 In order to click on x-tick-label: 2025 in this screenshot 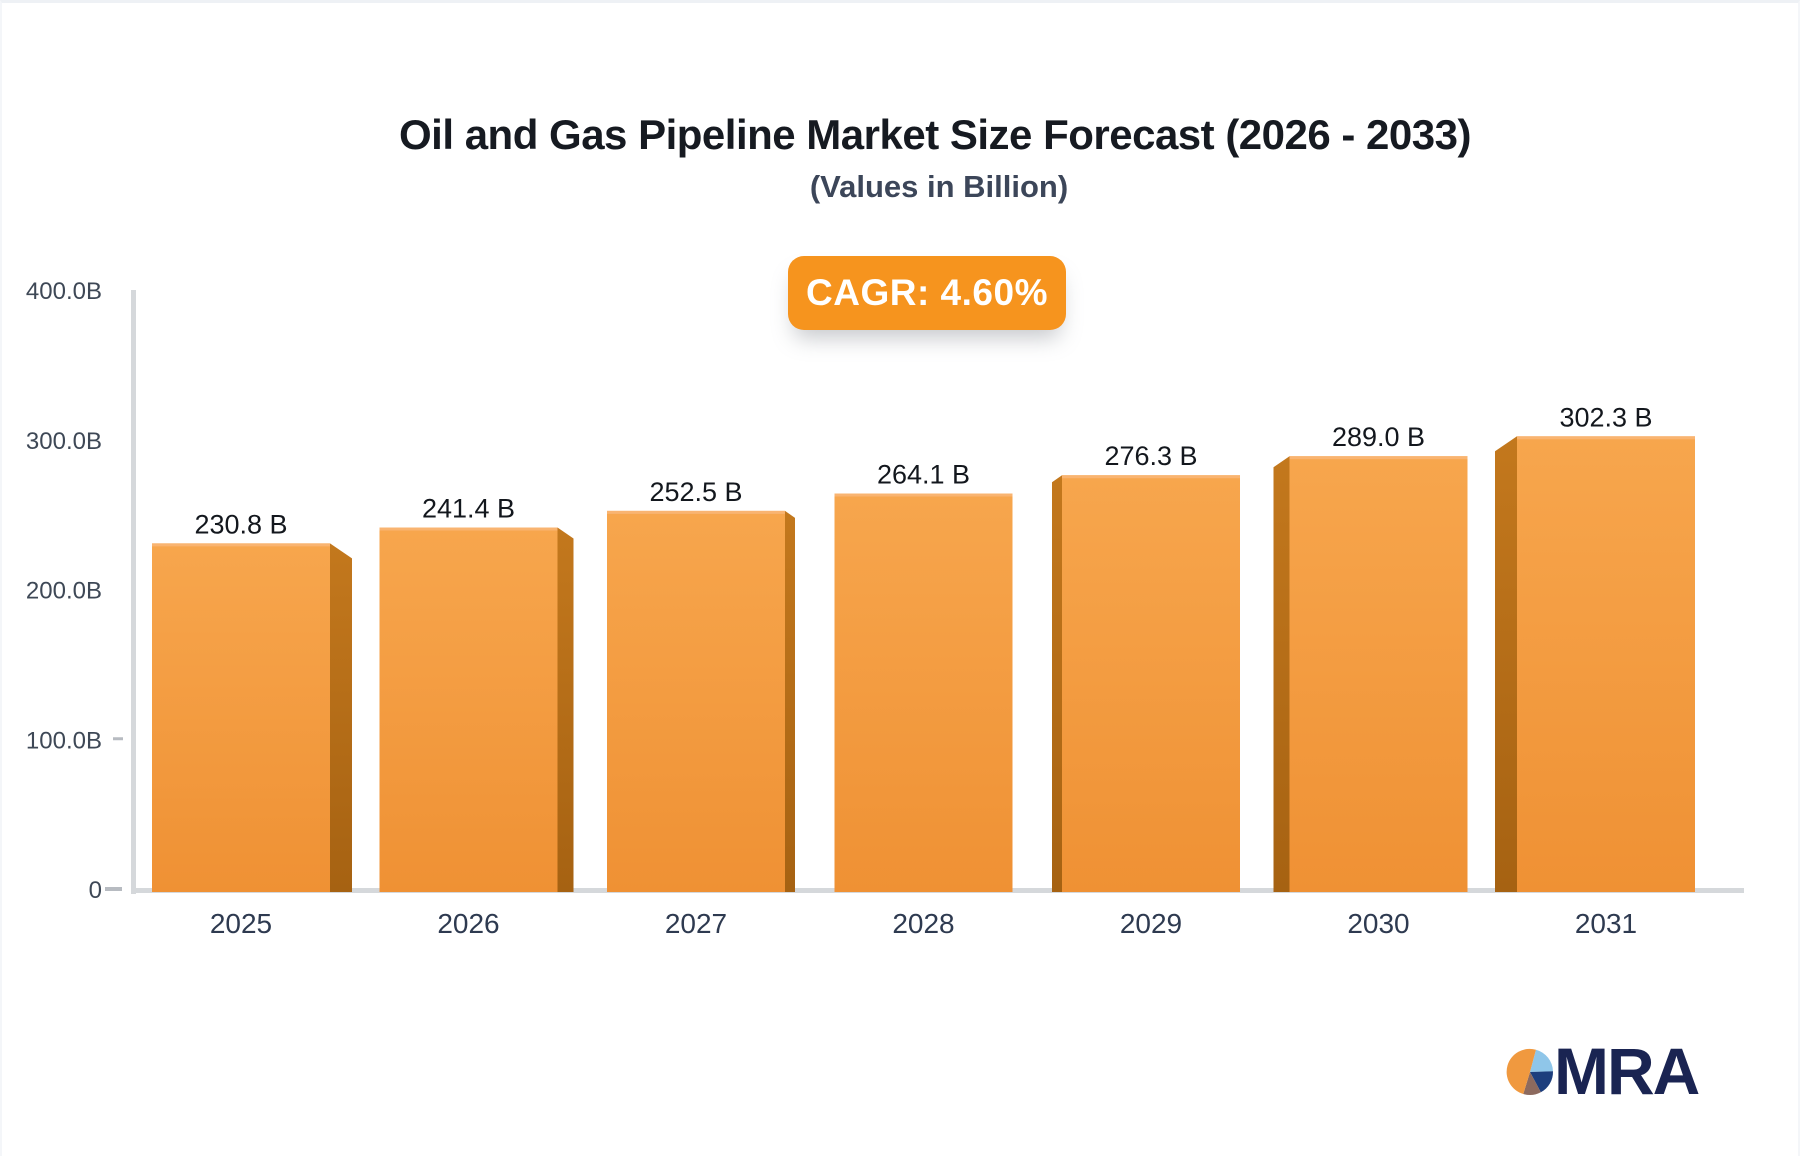, I will do `click(241, 923)`.